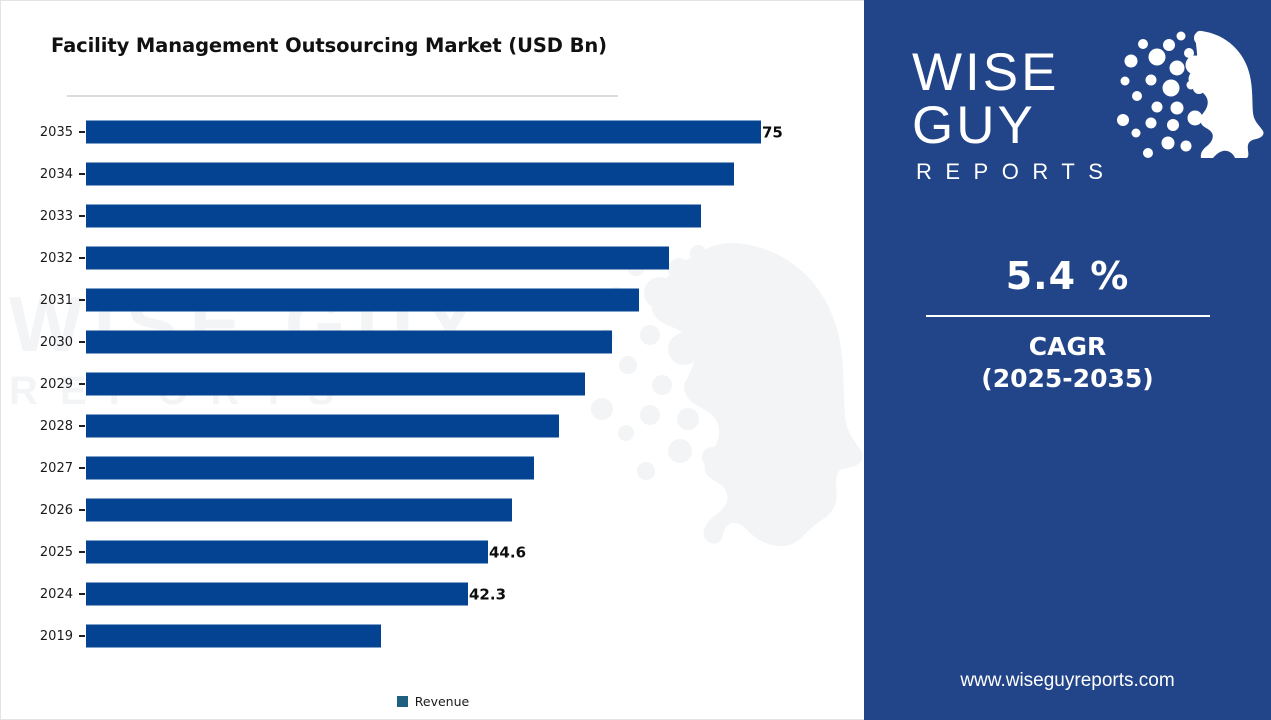 The image size is (1271, 720). What do you see at coordinates (1067, 316) in the screenshot?
I see `cagr-divider` at bounding box center [1067, 316].